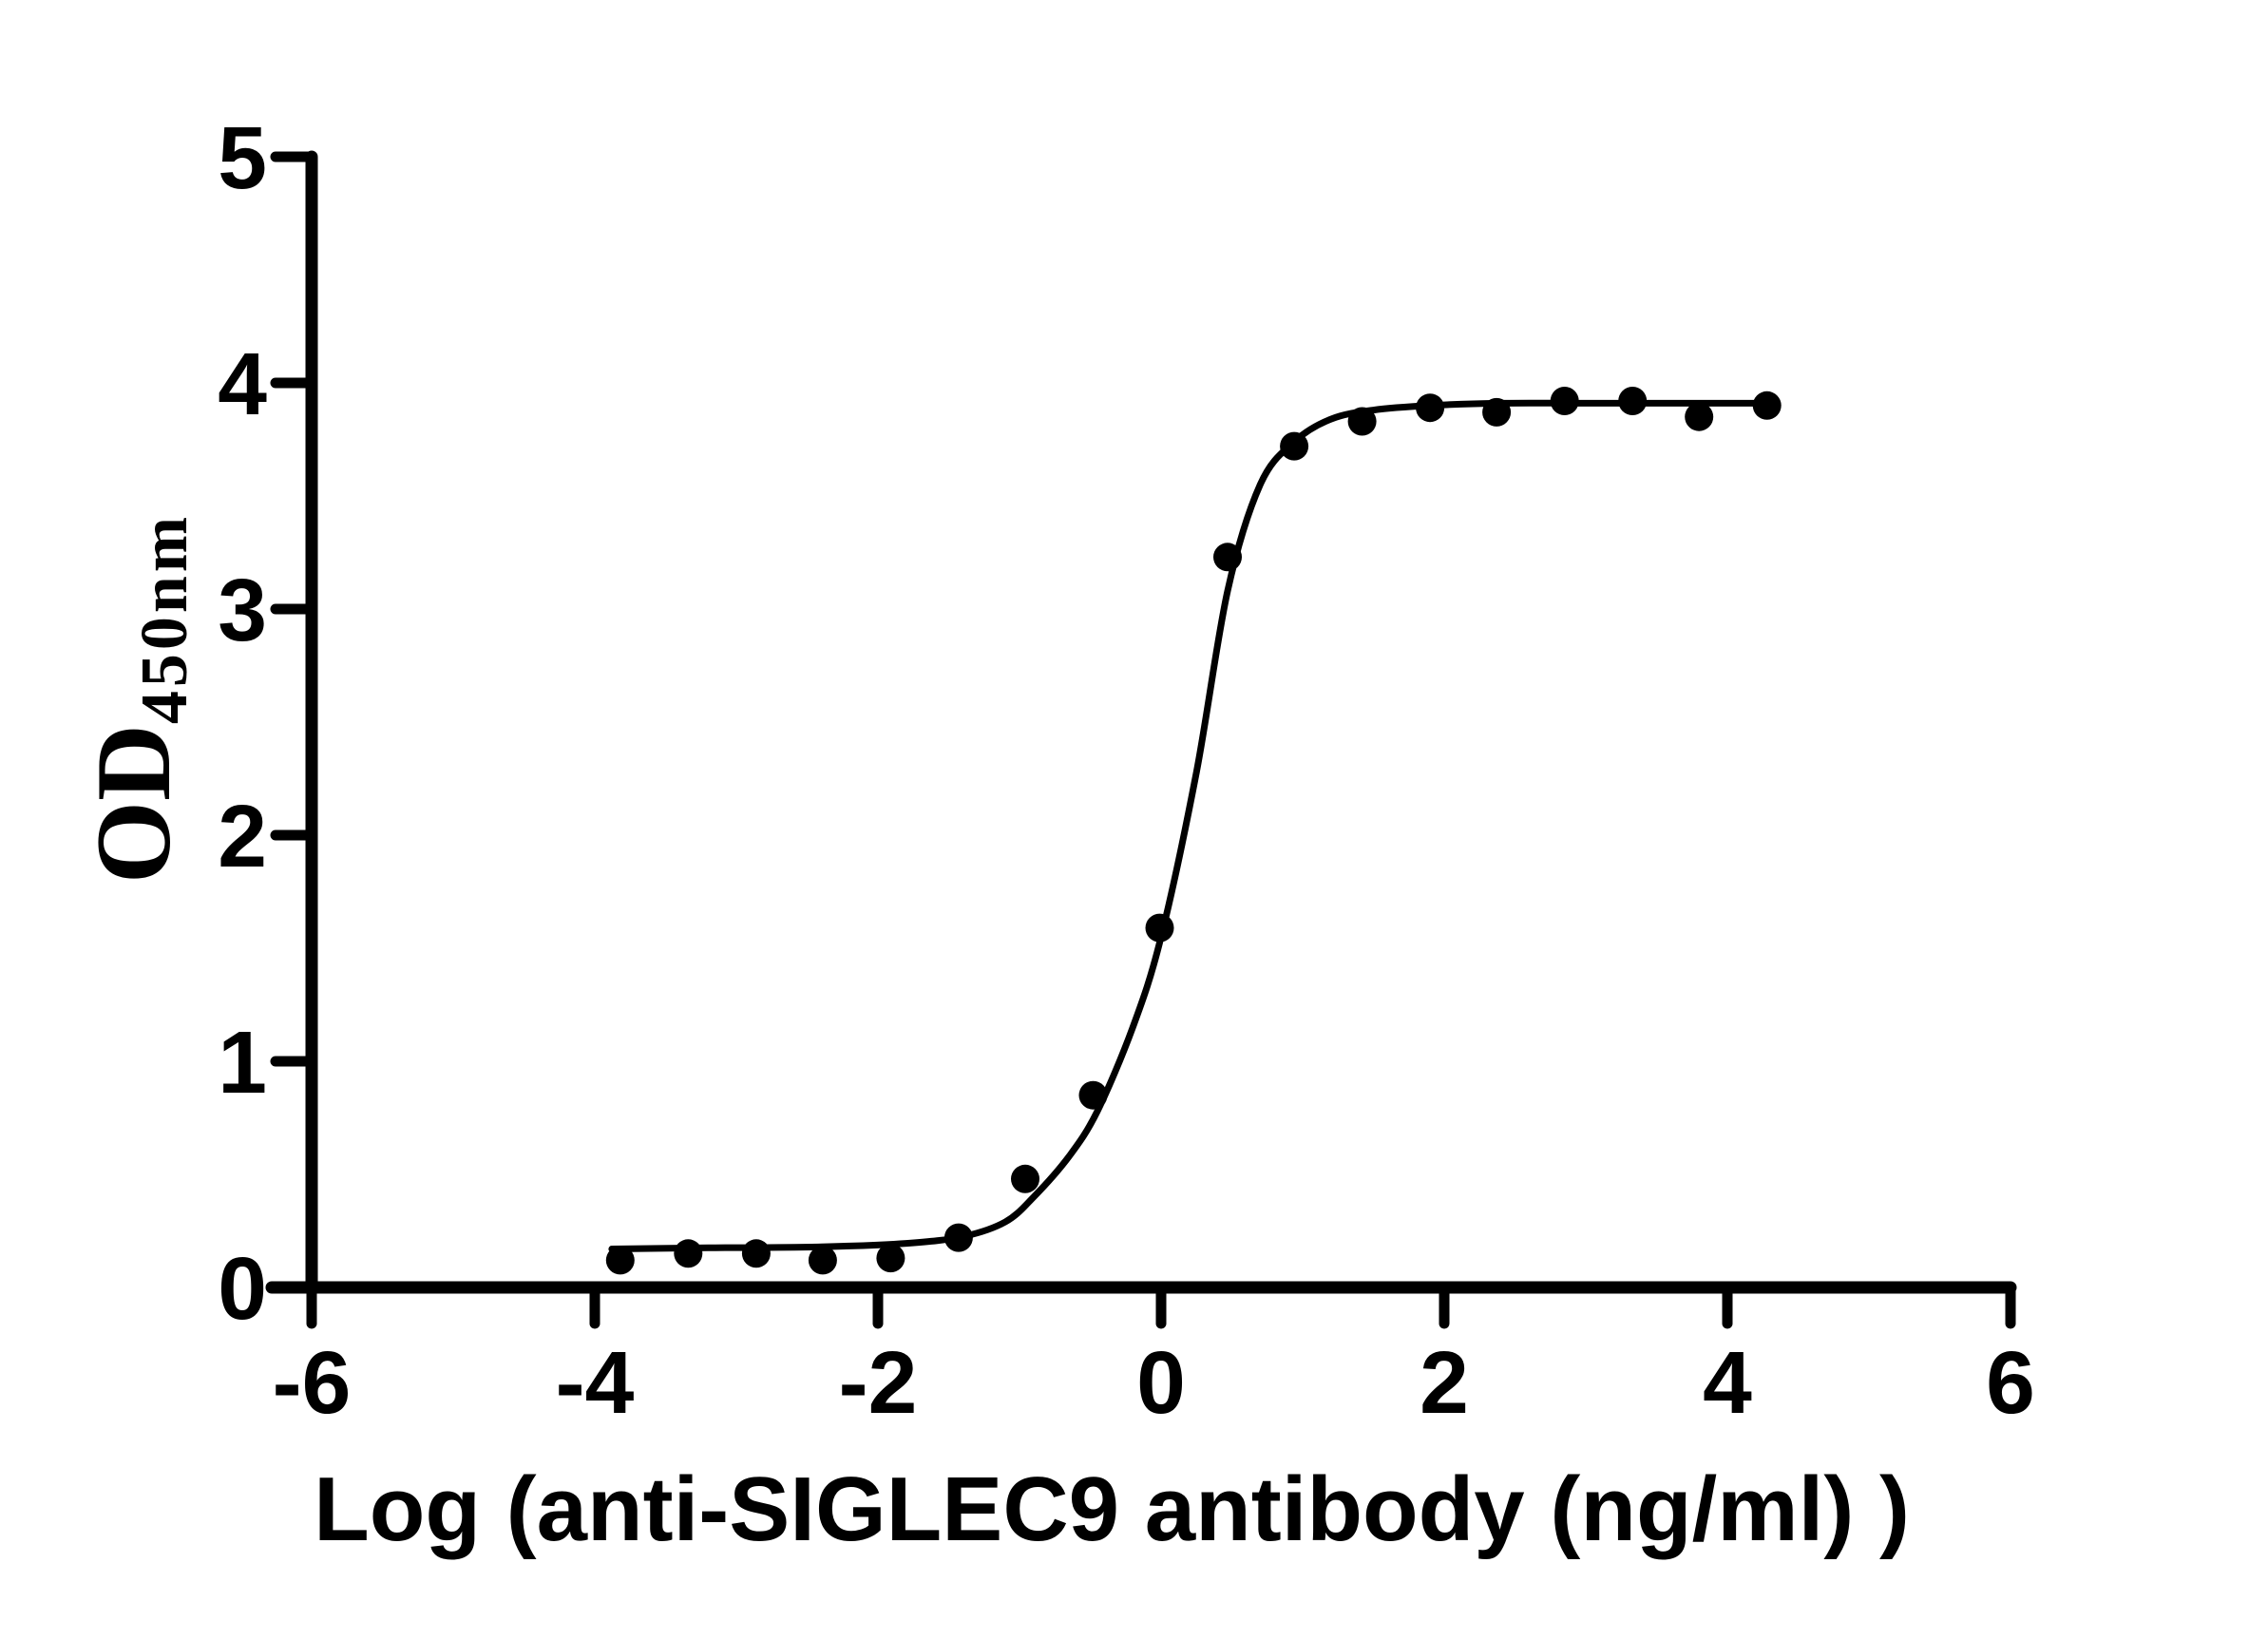 The image size is (2268, 1639). What do you see at coordinates (1445, 1382) in the screenshot?
I see `x-tick-label: 2` at bounding box center [1445, 1382].